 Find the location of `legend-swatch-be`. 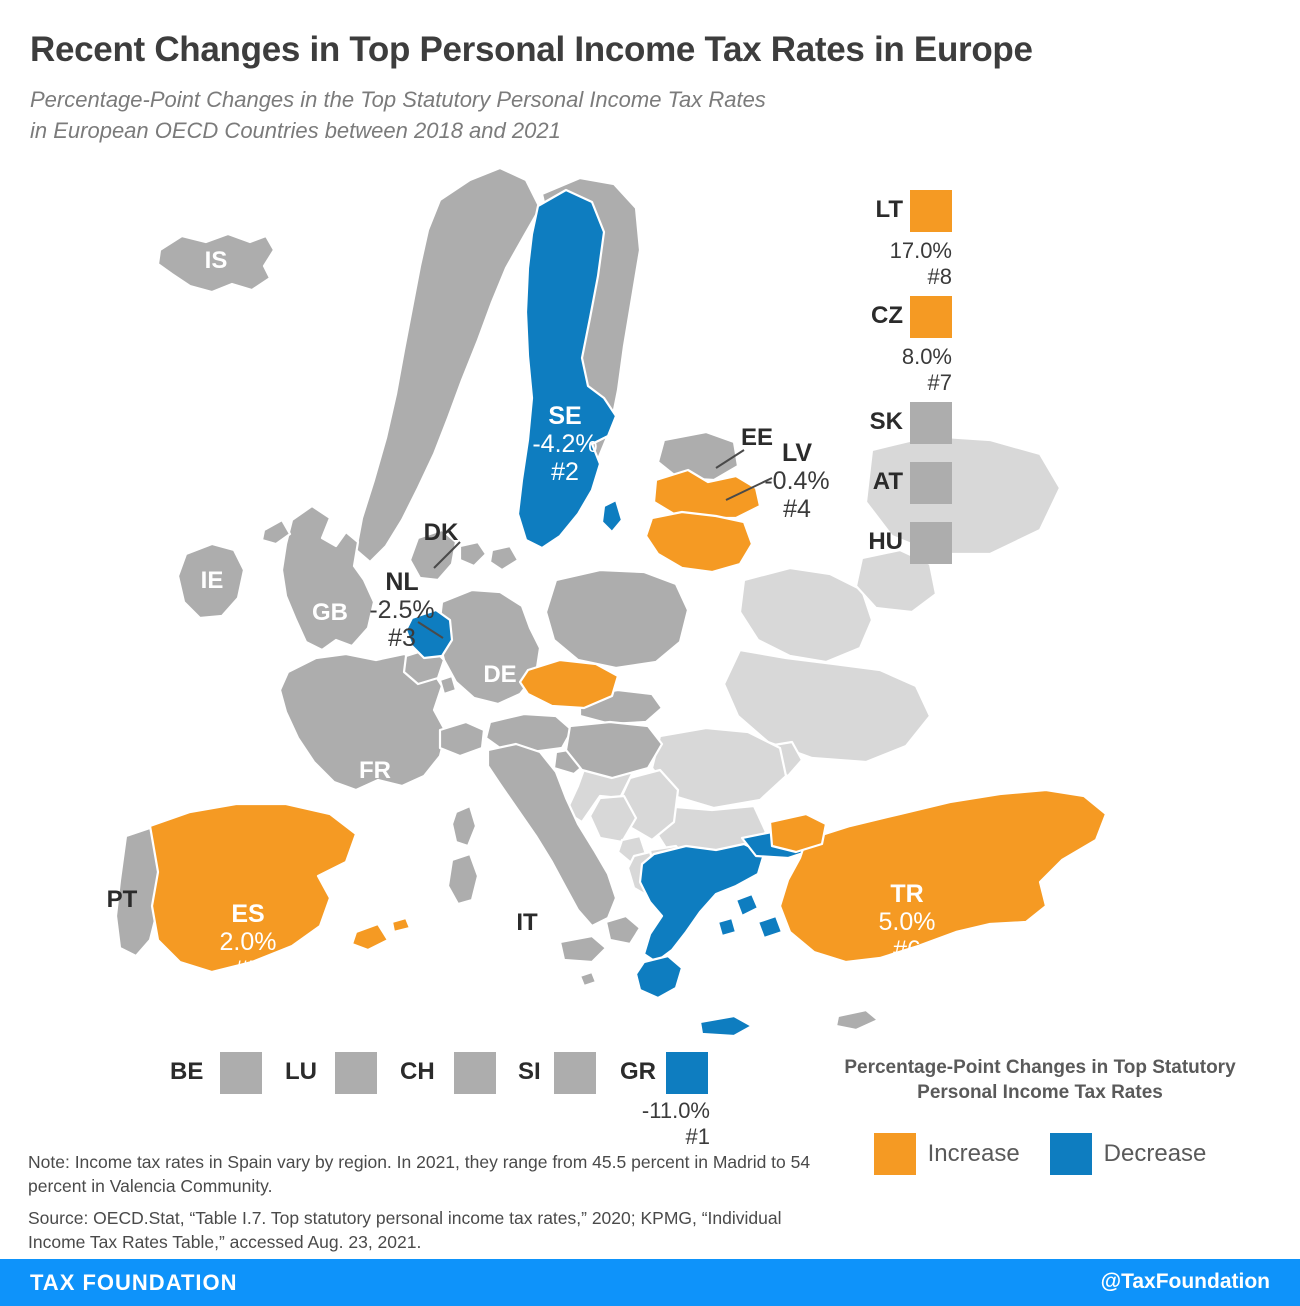

legend-swatch-be is located at coordinates (241, 1073).